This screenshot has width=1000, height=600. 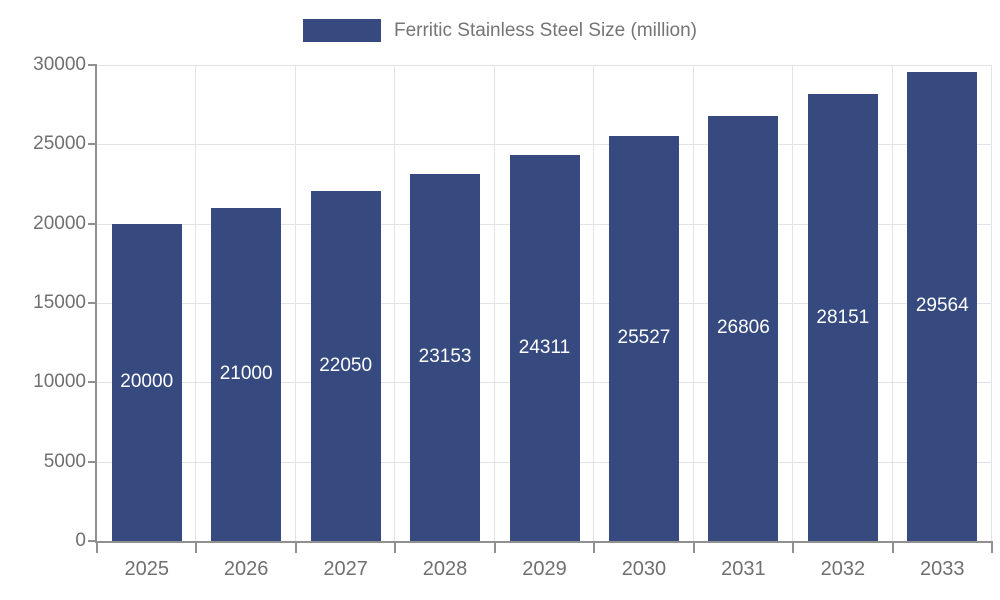 I want to click on x-axis-tick-label: 2028, so click(x=445, y=569).